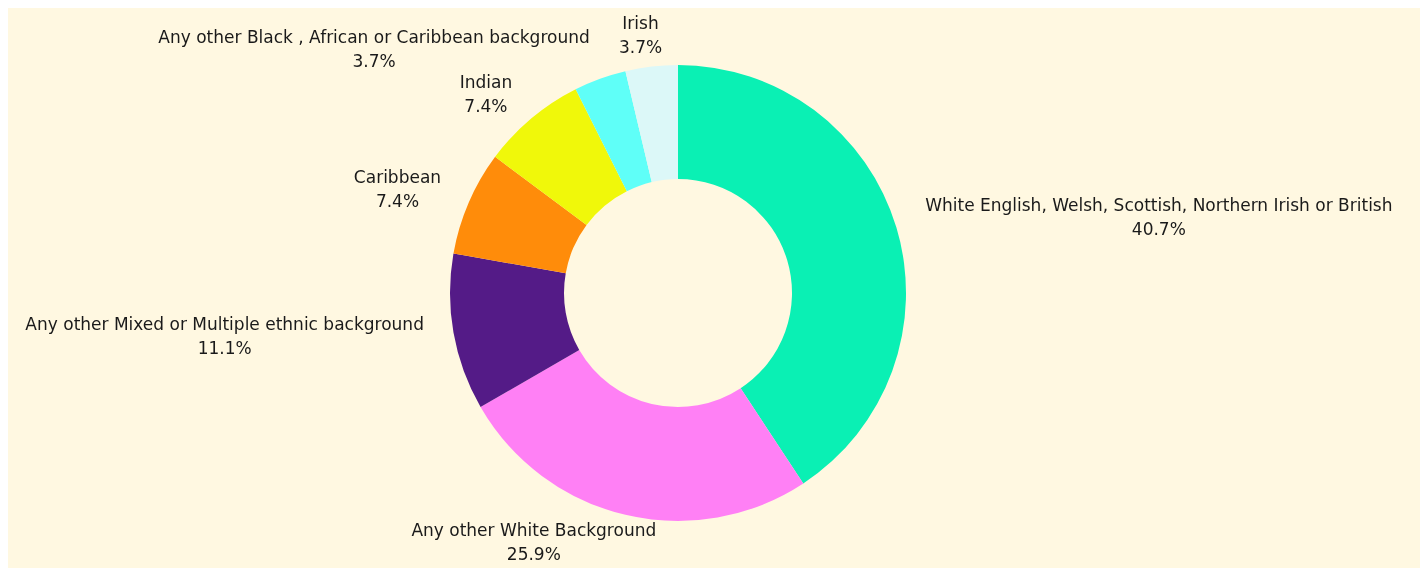 The height and width of the screenshot is (575, 1428). What do you see at coordinates (224, 324) in the screenshot?
I see `slice-label: Any other Mixed or Multiple ethnic background` at bounding box center [224, 324].